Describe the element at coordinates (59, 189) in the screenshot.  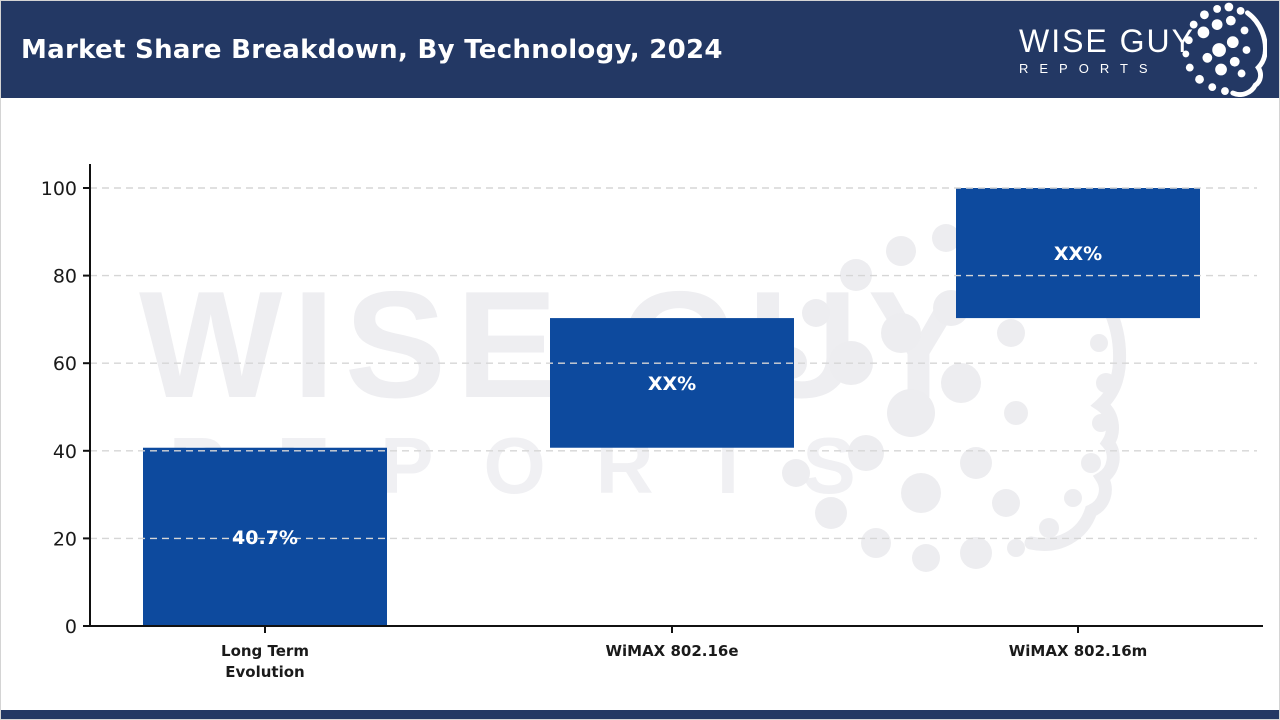
I see `y-tick-label: 100` at that location.